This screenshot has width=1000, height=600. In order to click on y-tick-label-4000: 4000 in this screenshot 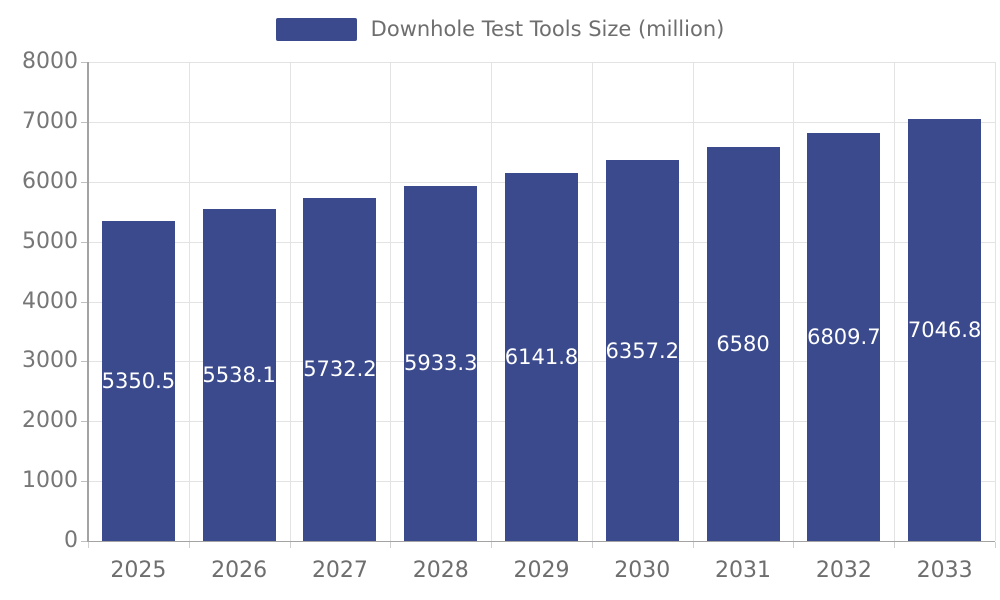, I will do `click(50, 301)`.